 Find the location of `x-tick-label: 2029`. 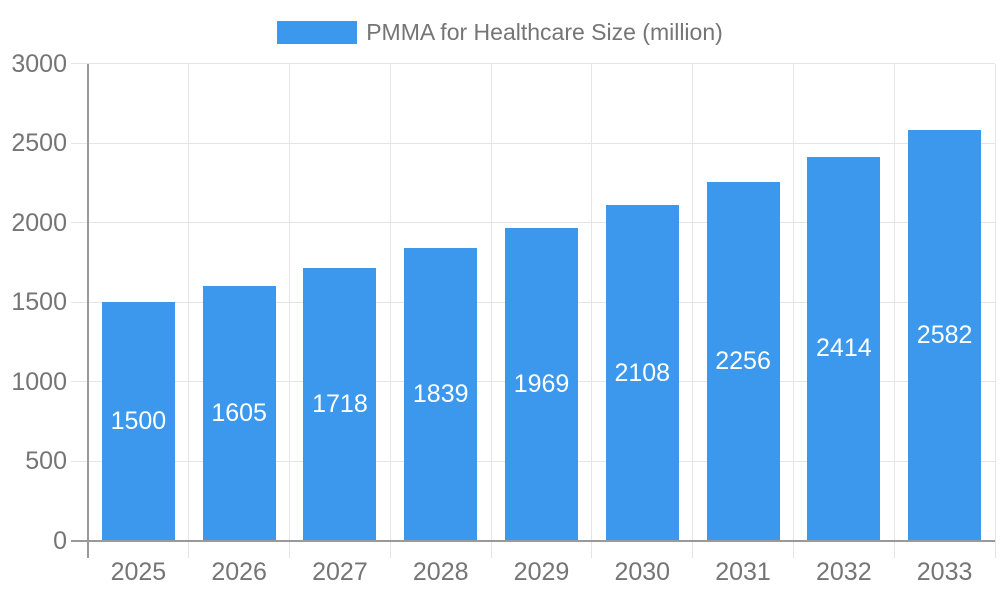

x-tick-label: 2029 is located at coordinates (541, 572).